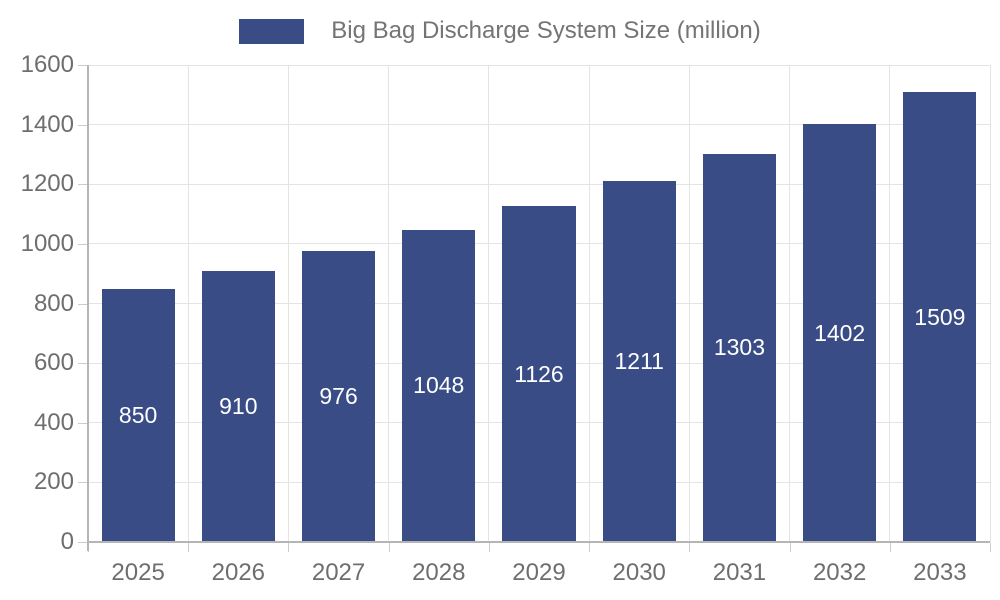  I want to click on bar-value-label: 1303, so click(739, 347).